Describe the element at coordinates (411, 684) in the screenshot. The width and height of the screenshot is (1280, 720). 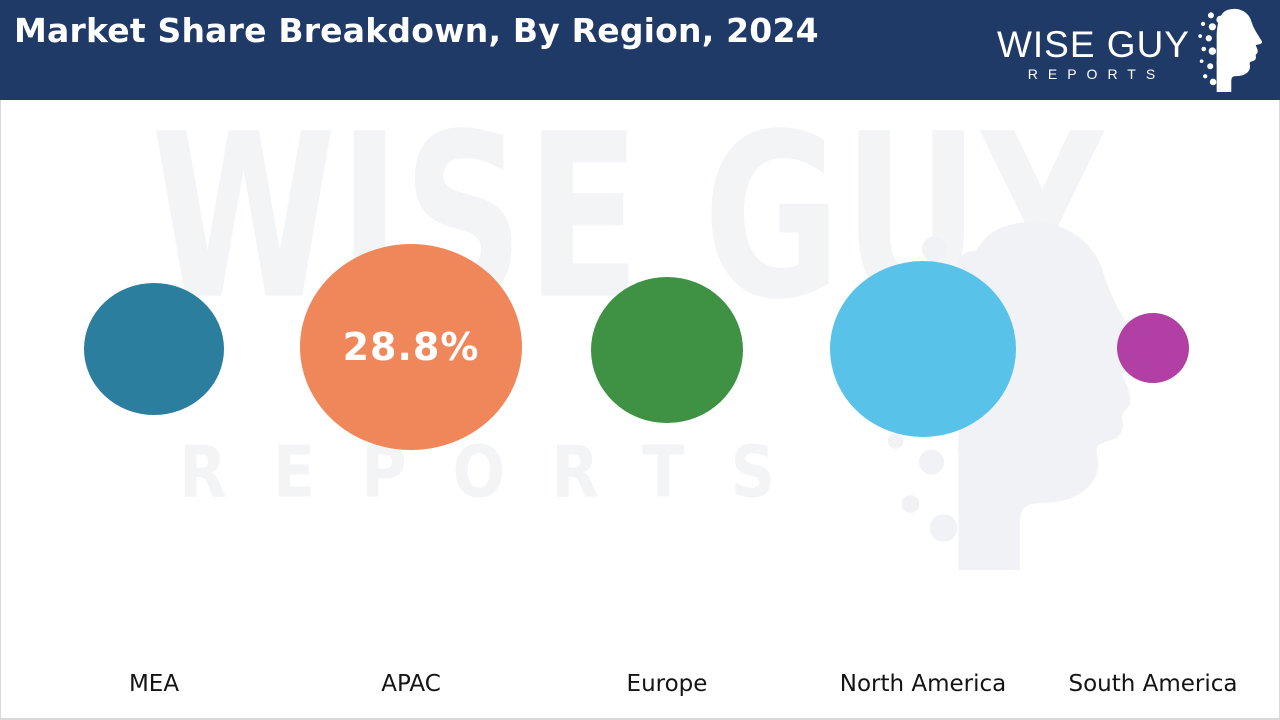
I see `category-label-apac: APAC` at that location.